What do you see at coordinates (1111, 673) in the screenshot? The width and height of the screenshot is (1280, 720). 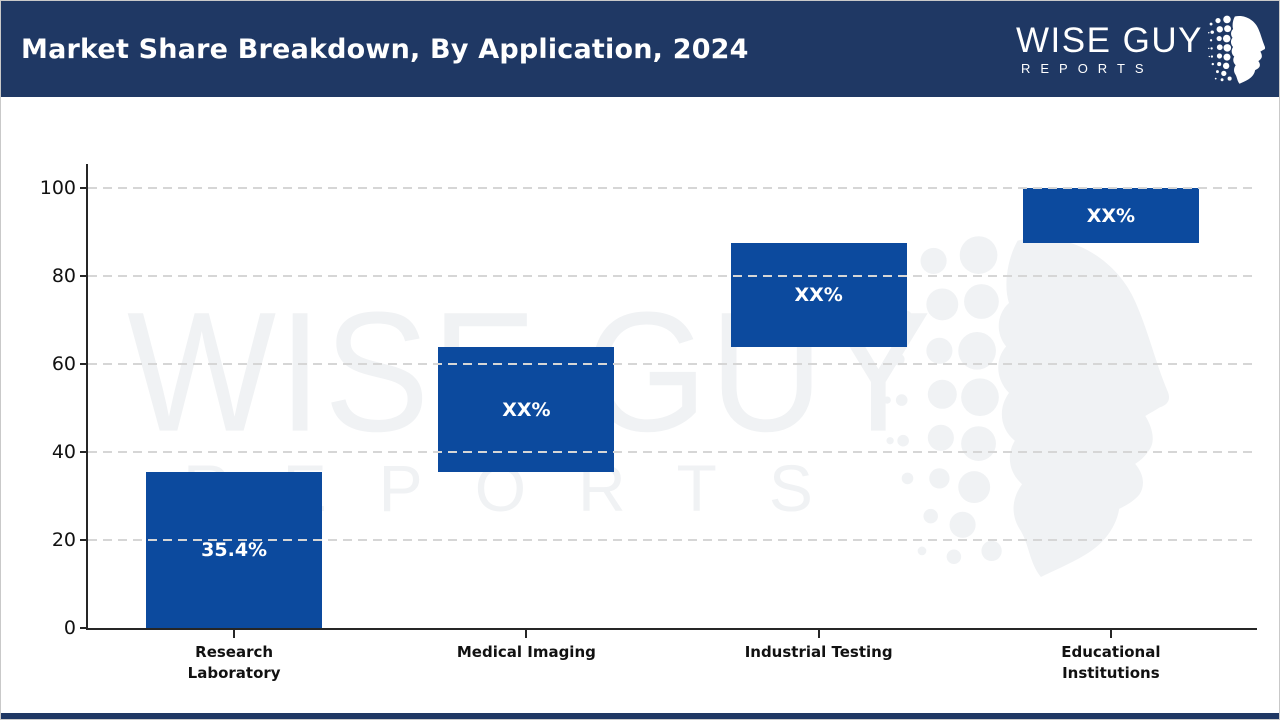 I see `x-category-label-line: Institutions` at bounding box center [1111, 673].